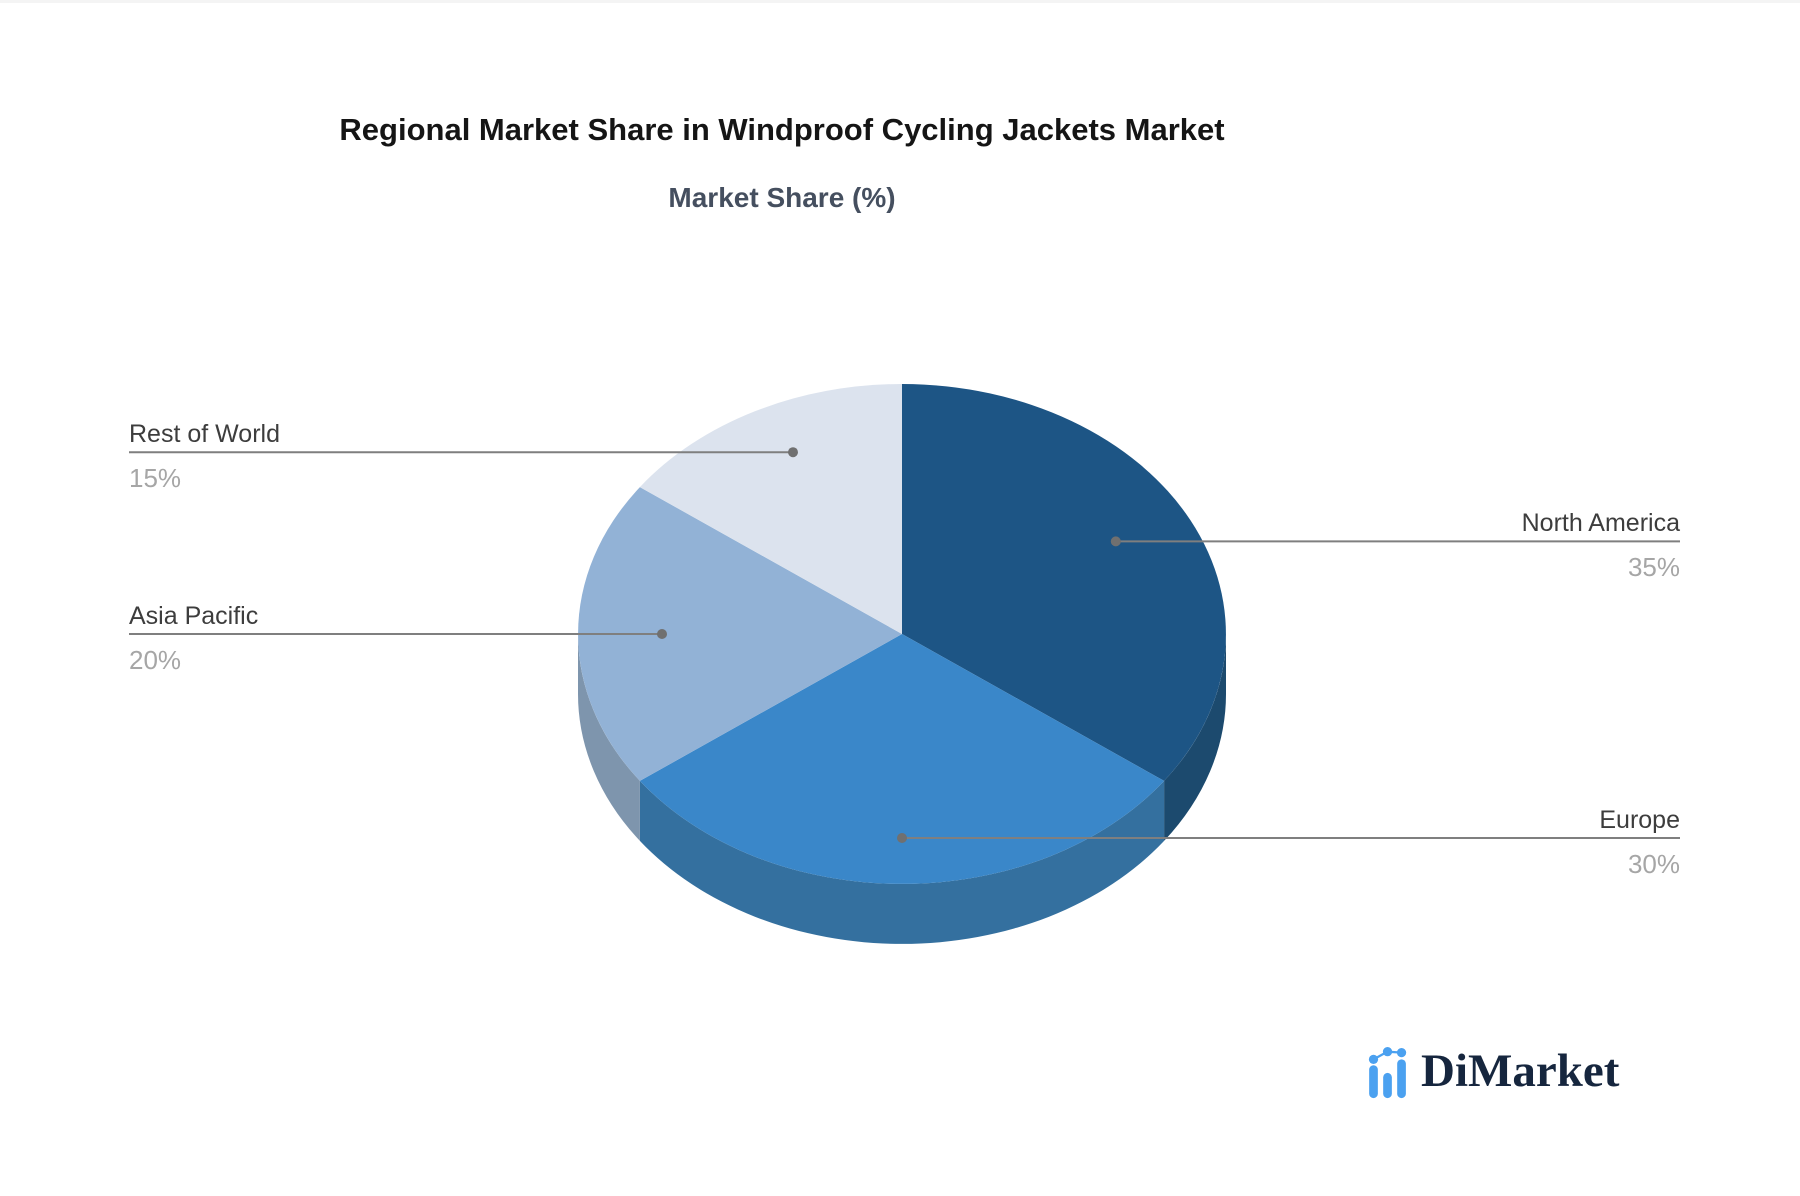  What do you see at coordinates (1600, 523) in the screenshot?
I see `pie-label-name: North America` at bounding box center [1600, 523].